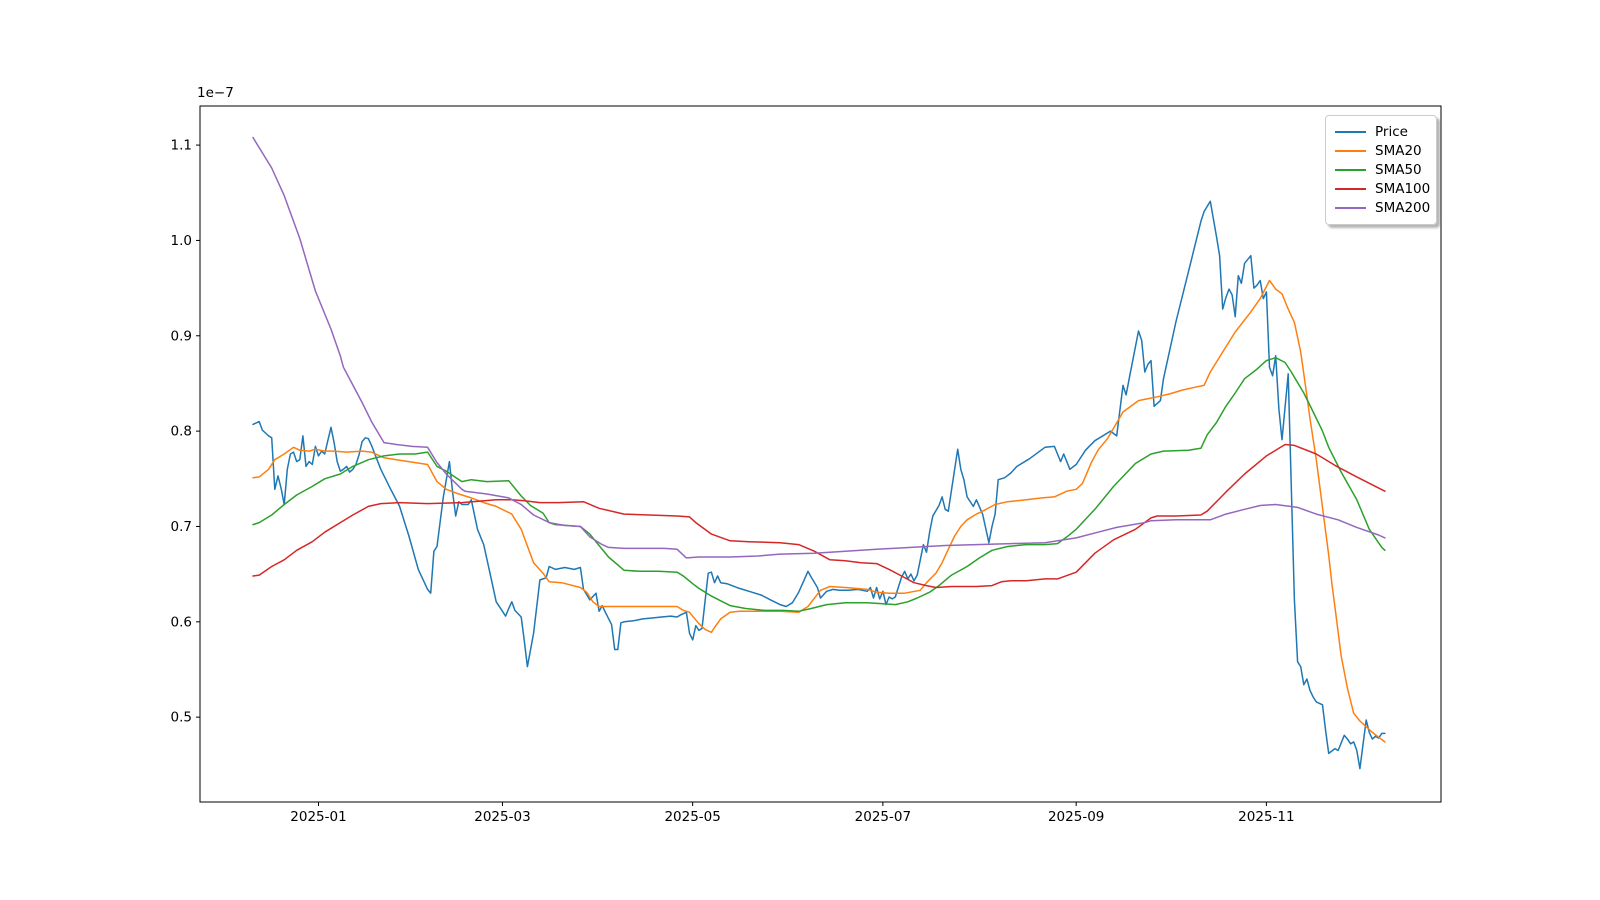 This screenshot has height=900, width=1600. Describe the element at coordinates (181, 622) in the screenshot. I see `y-tick-label: 0.6` at that location.